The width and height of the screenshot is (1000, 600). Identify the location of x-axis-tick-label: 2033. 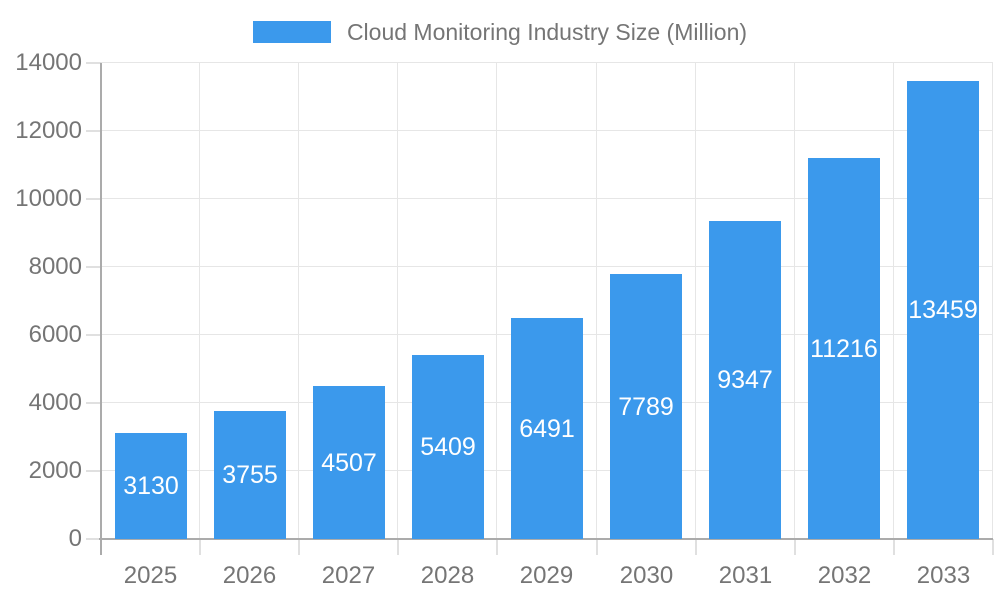
(943, 575).